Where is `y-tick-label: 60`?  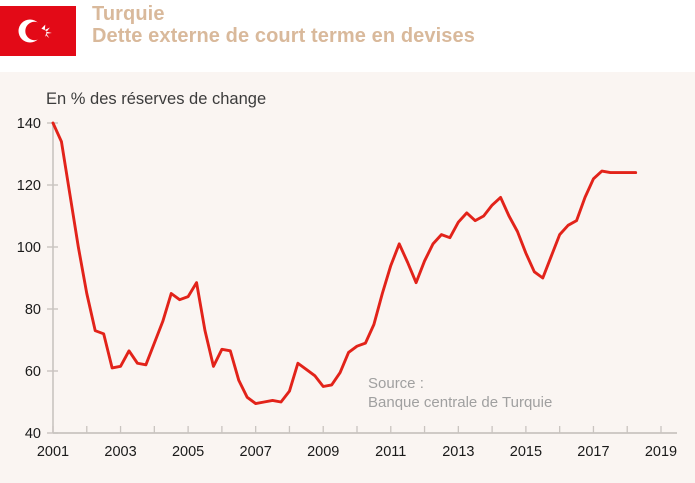 y-tick-label: 60 is located at coordinates (33, 372).